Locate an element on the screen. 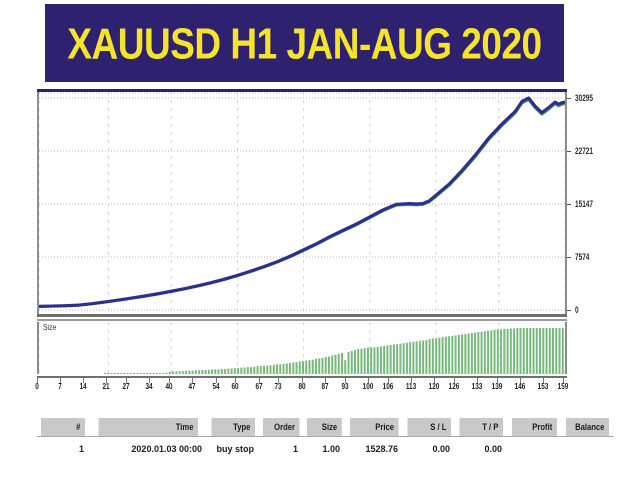  y-axis-tick-label: 22721 is located at coordinates (584, 151).